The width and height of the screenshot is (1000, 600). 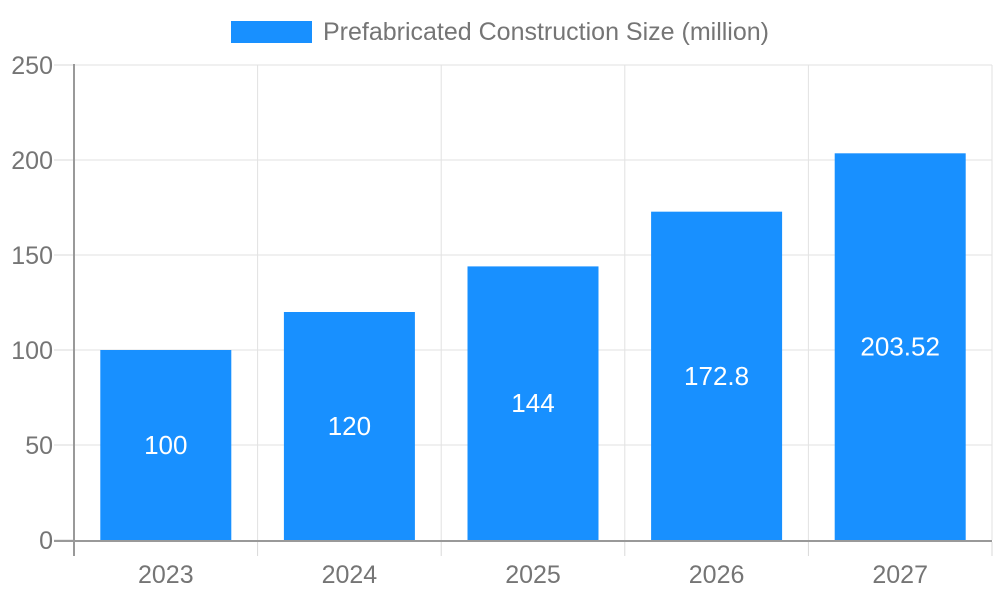 I want to click on y-tick-label: 200, so click(x=32, y=161).